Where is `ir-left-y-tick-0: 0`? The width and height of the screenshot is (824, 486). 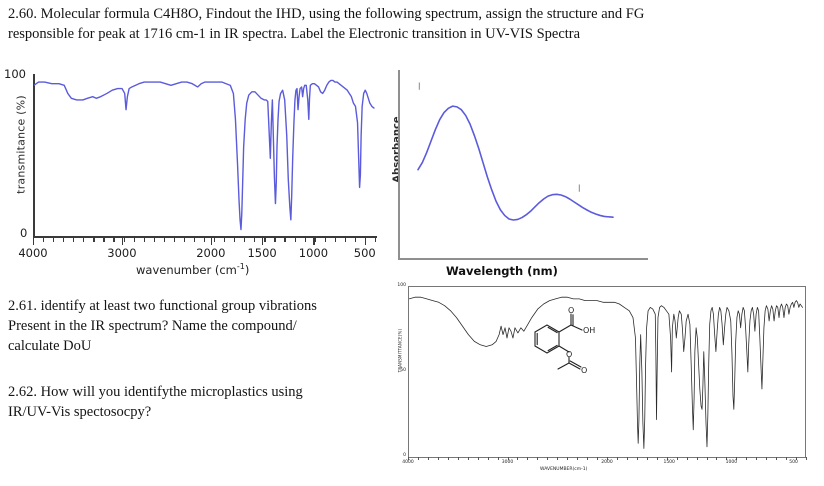
ir-left-y-tick-0: 0 is located at coordinates (24, 233).